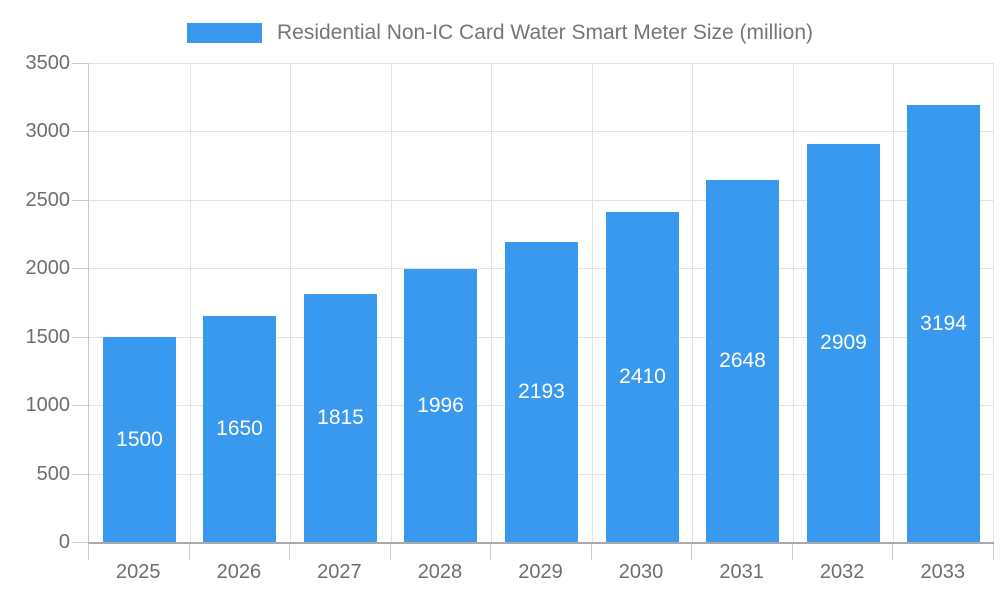 The height and width of the screenshot is (600, 1000). I want to click on bar: 1650, so click(239, 429).